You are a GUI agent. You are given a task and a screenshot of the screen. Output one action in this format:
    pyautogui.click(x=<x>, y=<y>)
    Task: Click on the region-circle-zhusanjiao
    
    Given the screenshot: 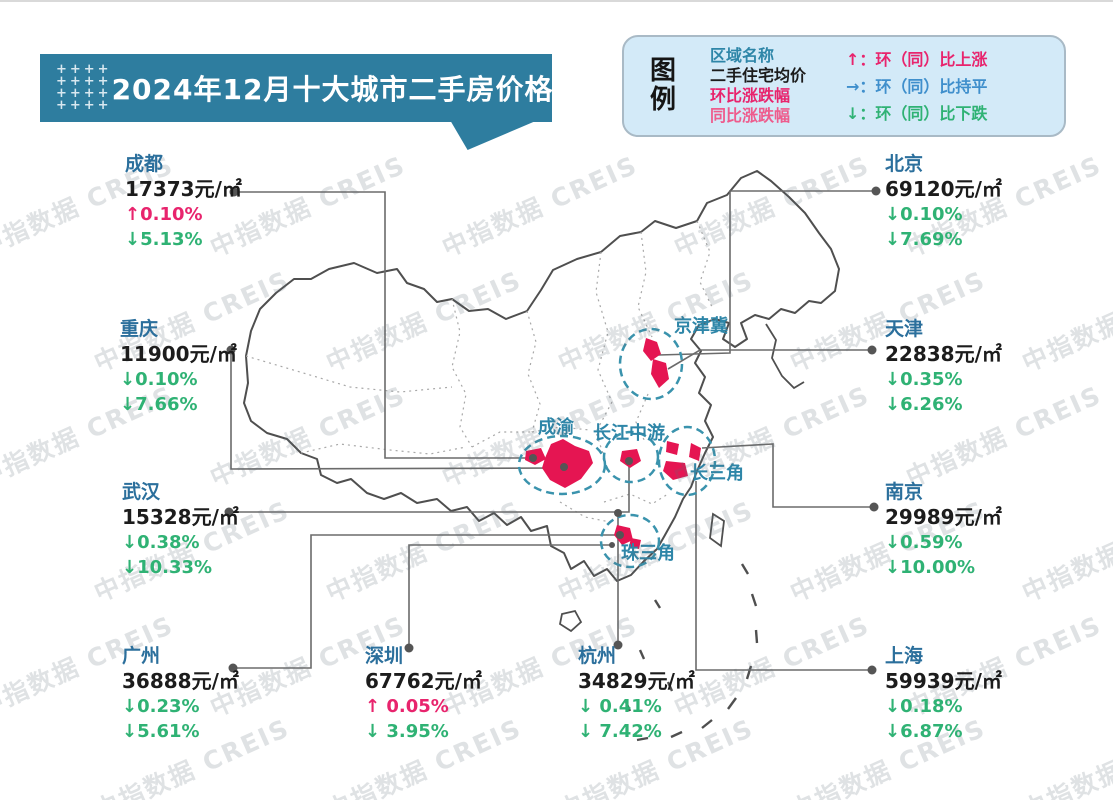 What is the action you would take?
    pyautogui.click(x=630, y=541)
    